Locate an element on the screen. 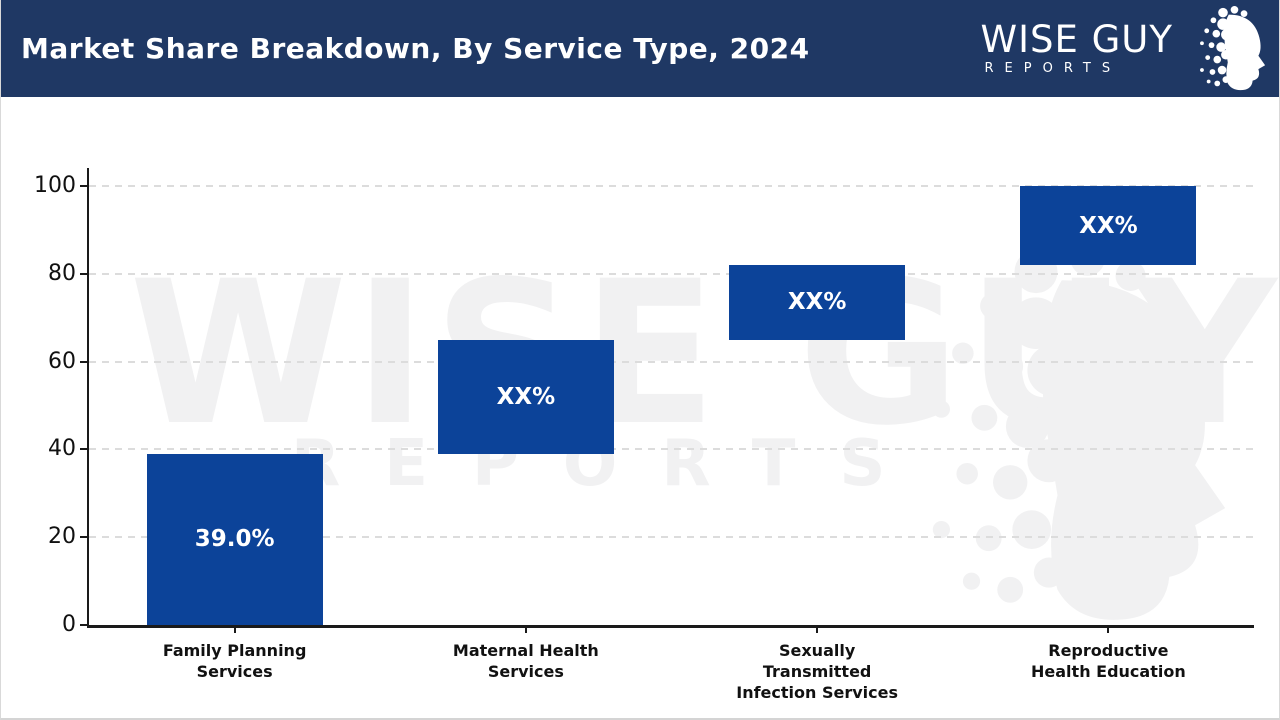 The width and height of the screenshot is (1280, 720). x-category-label-0: Family Planning Services is located at coordinates (234, 661).